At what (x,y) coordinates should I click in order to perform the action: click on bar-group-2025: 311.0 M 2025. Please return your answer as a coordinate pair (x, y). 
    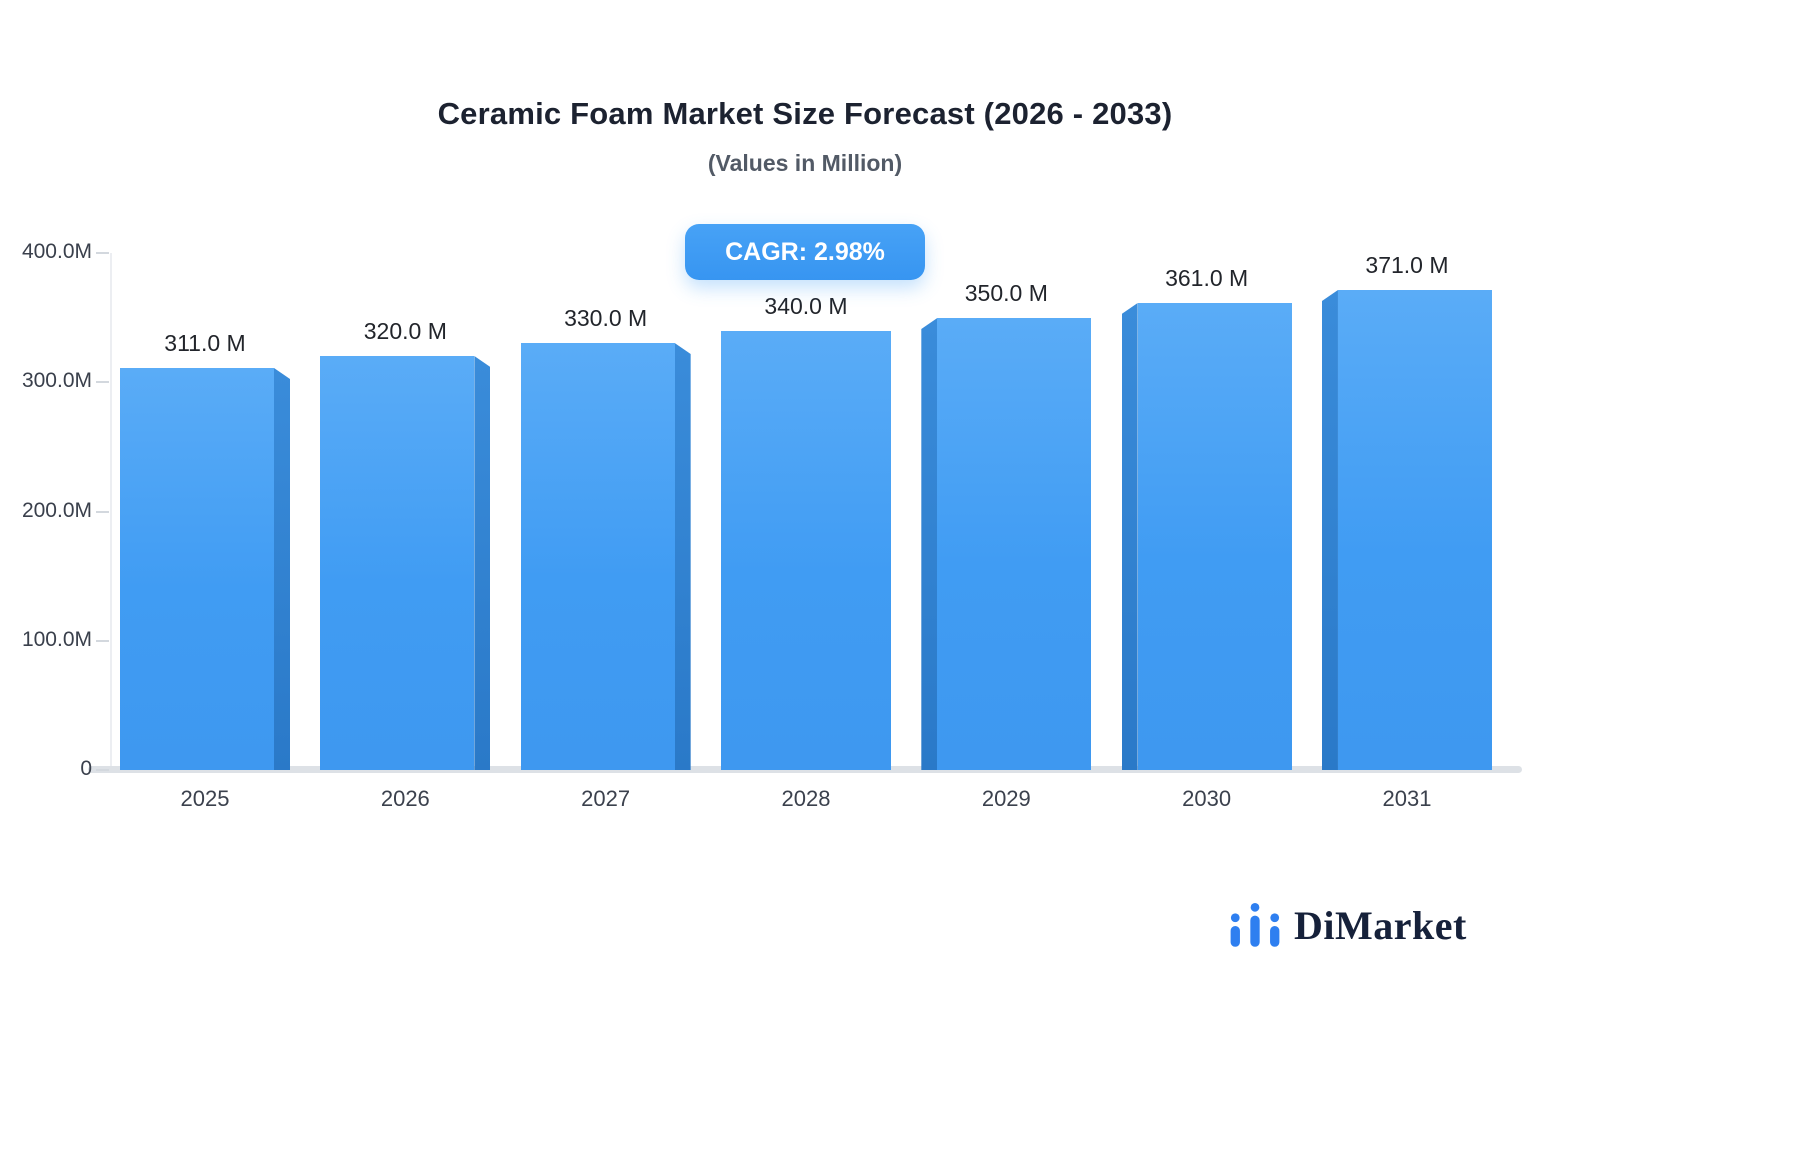
    Looking at the image, I should click on (205, 570).